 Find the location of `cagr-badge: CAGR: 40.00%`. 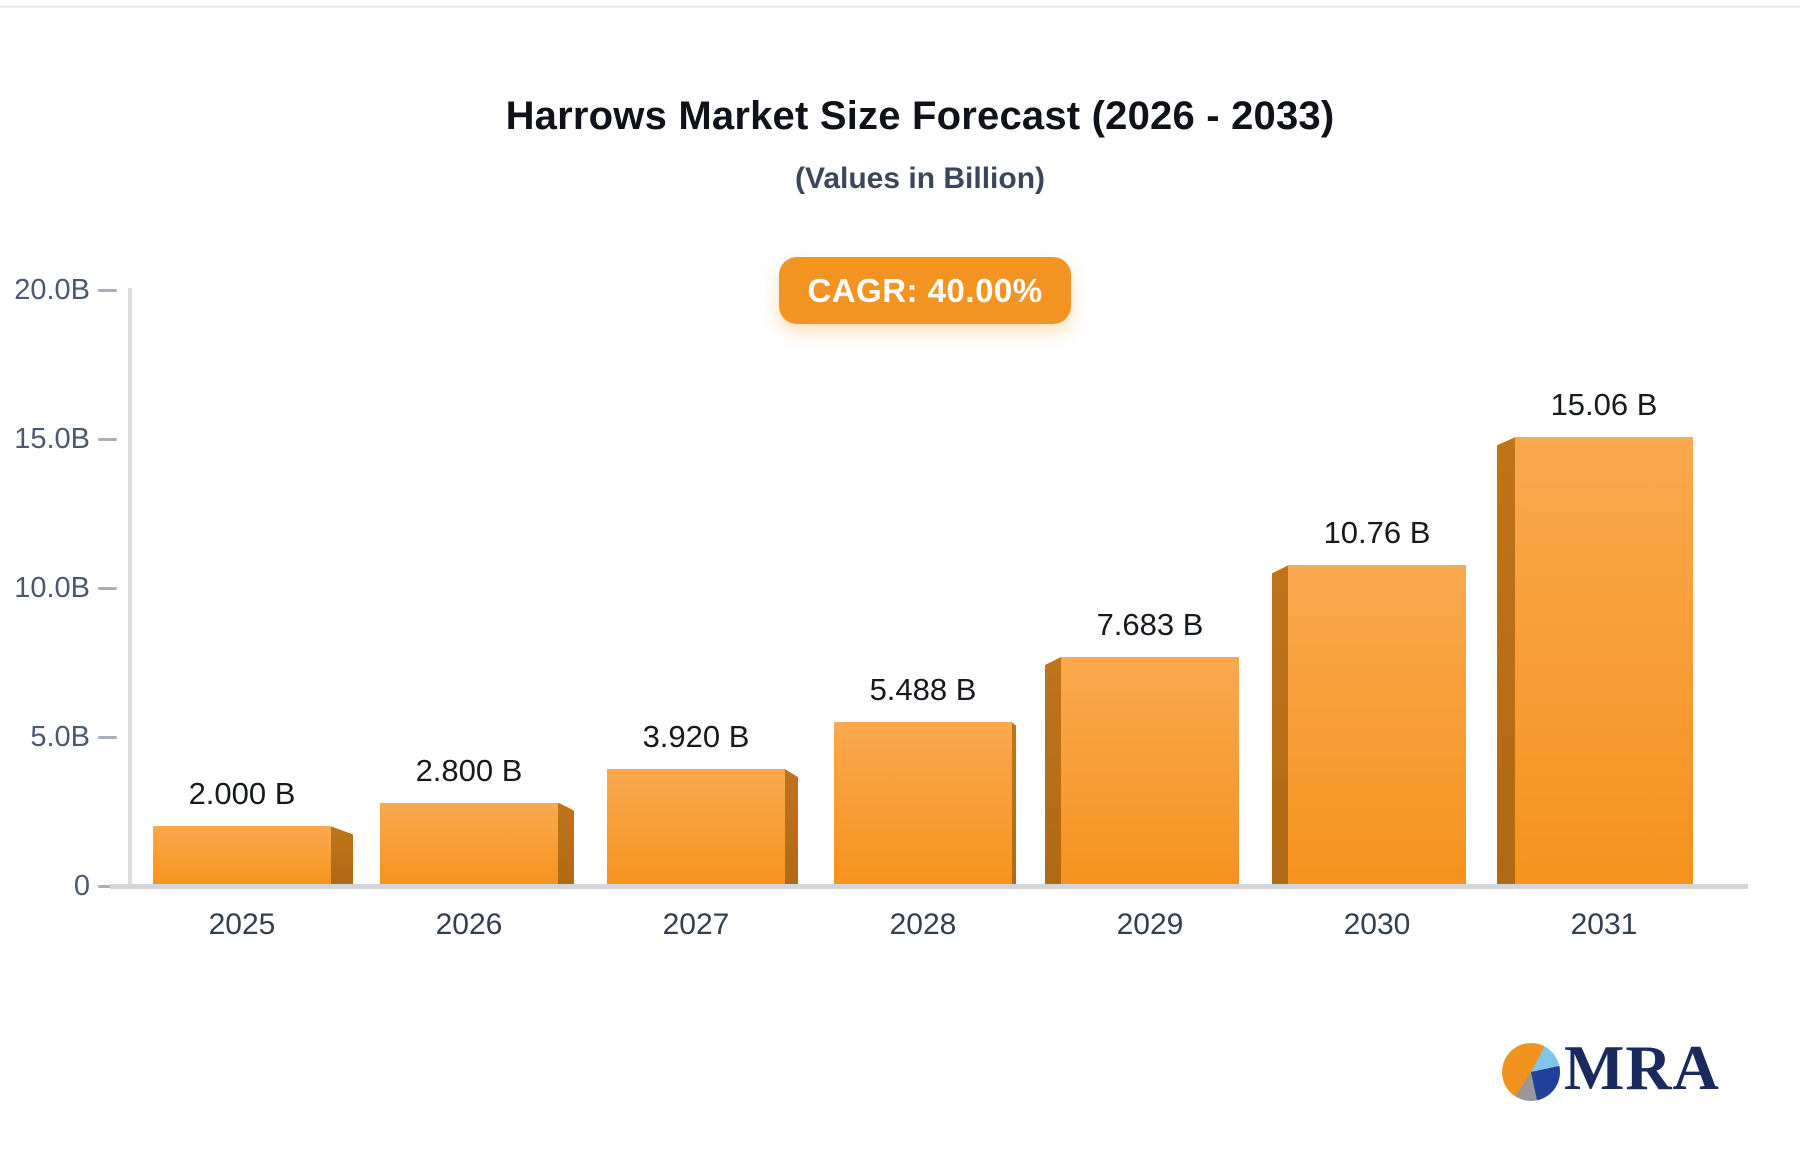

cagr-badge: CAGR: 40.00% is located at coordinates (925, 290).